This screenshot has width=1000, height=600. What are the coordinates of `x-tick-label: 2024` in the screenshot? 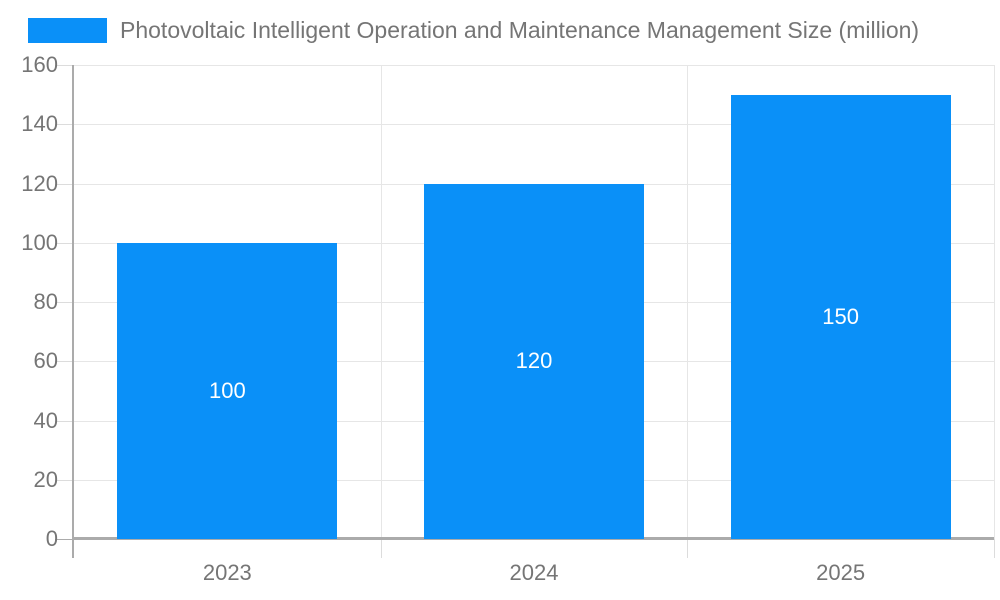 It's located at (534, 572).